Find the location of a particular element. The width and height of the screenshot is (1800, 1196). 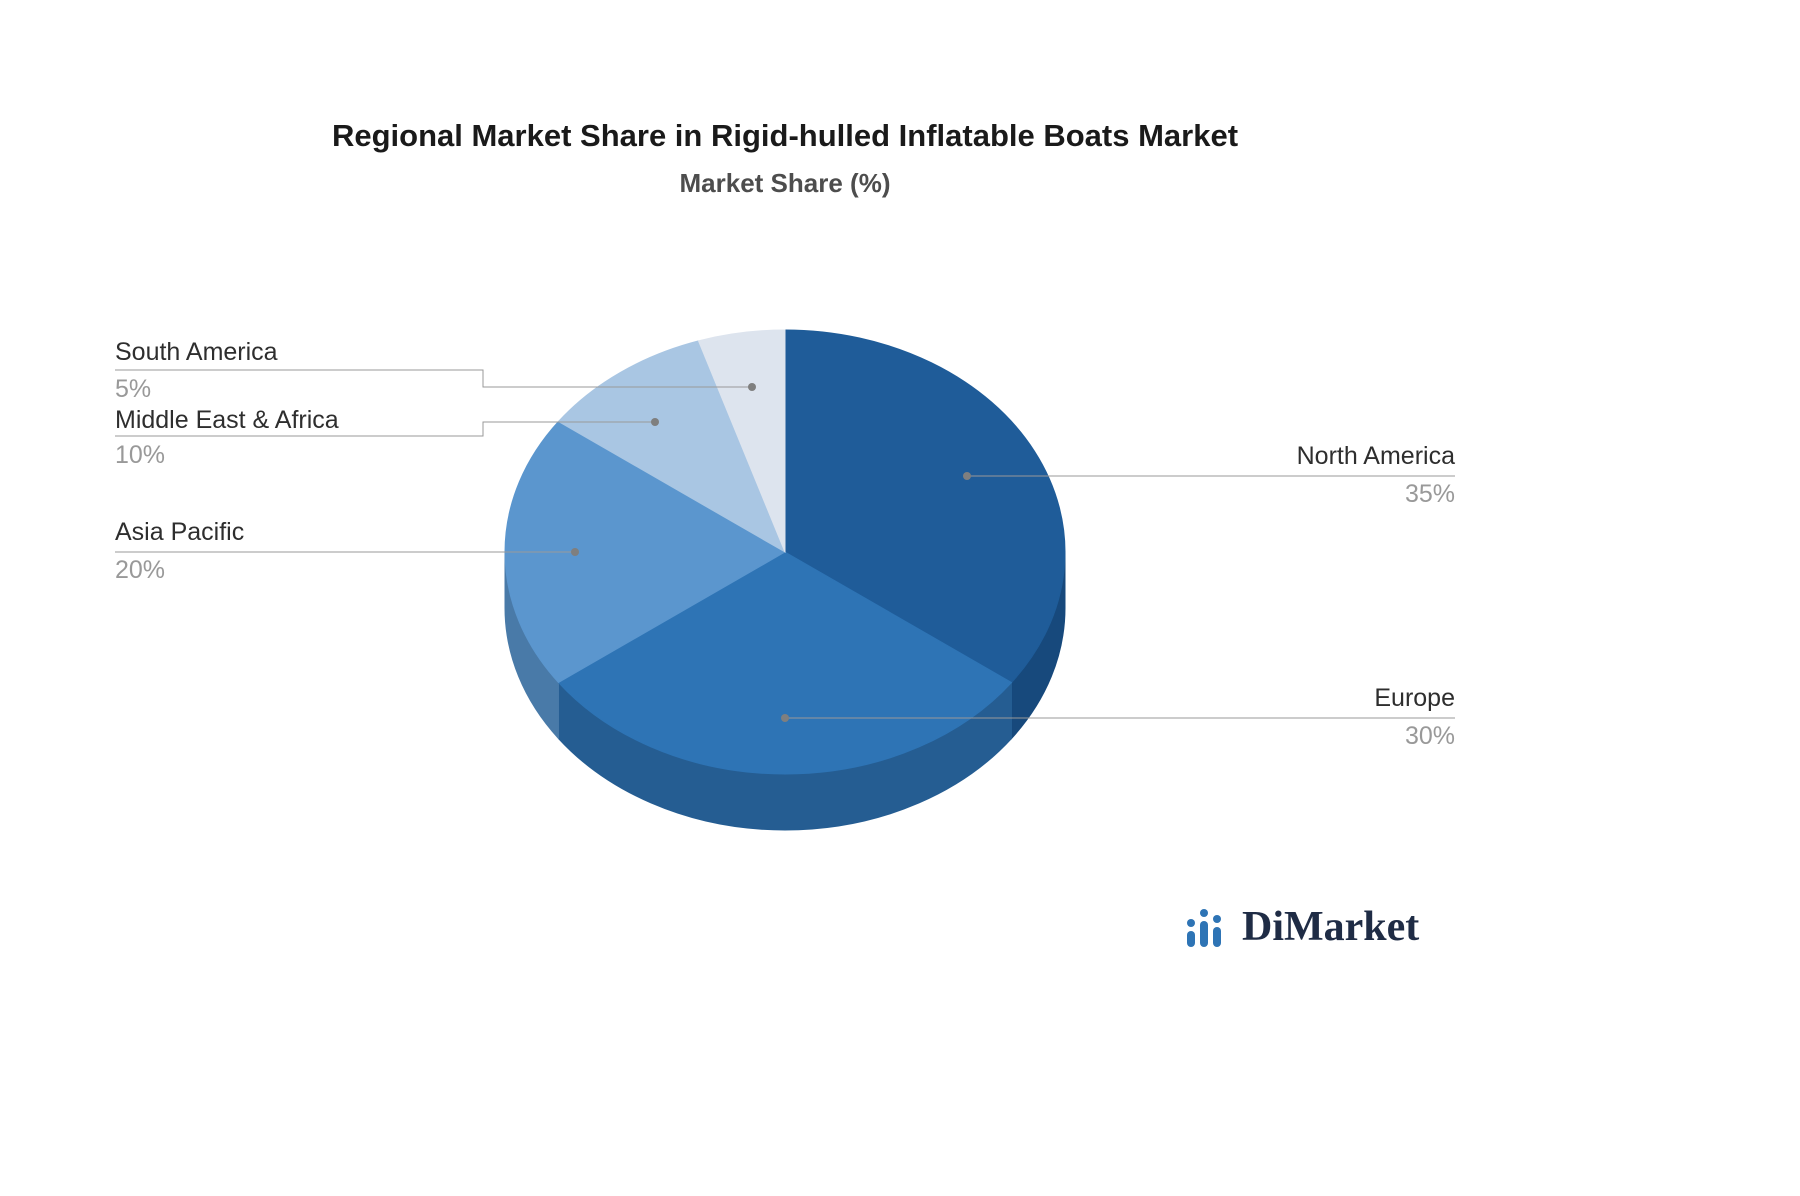

pie-slice-north-america is located at coordinates (925, 506).